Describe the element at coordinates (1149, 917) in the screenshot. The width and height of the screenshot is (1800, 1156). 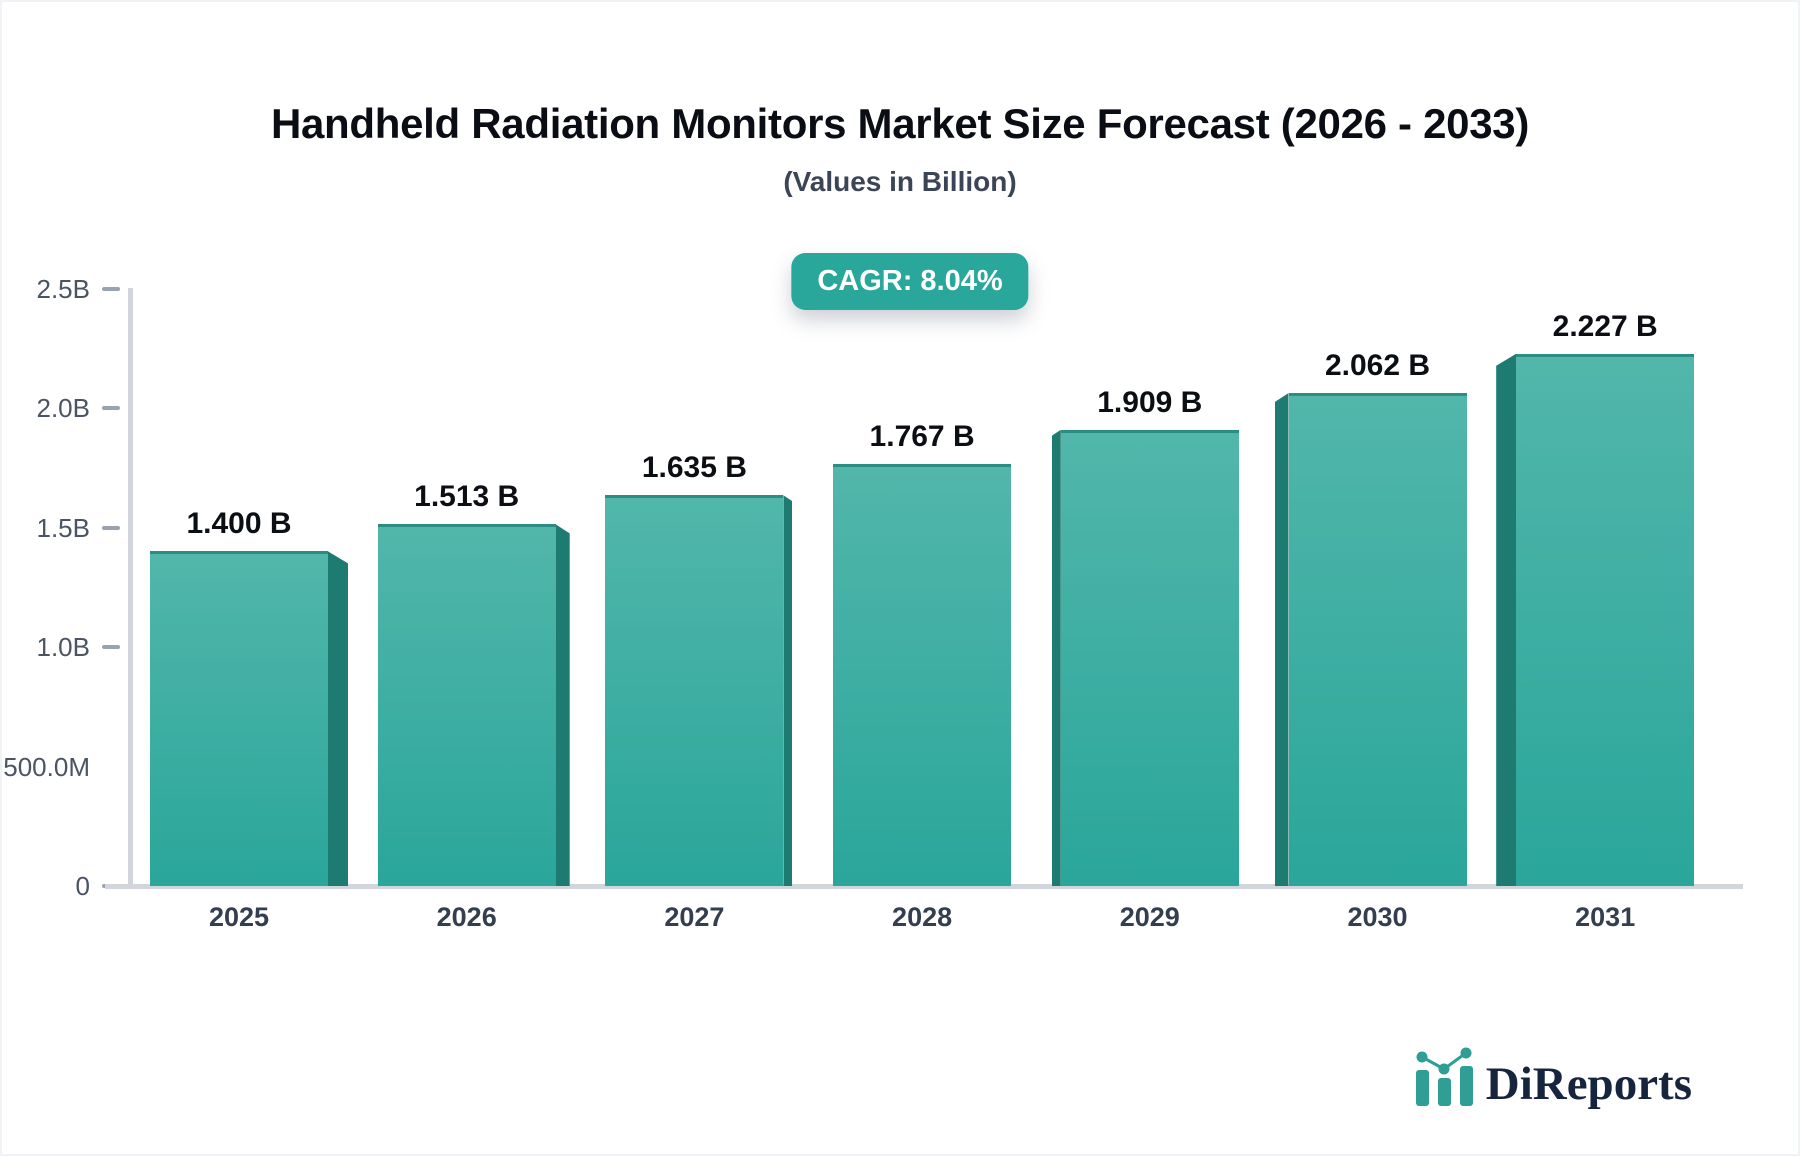
I see `x-axis-label: 2029` at that location.